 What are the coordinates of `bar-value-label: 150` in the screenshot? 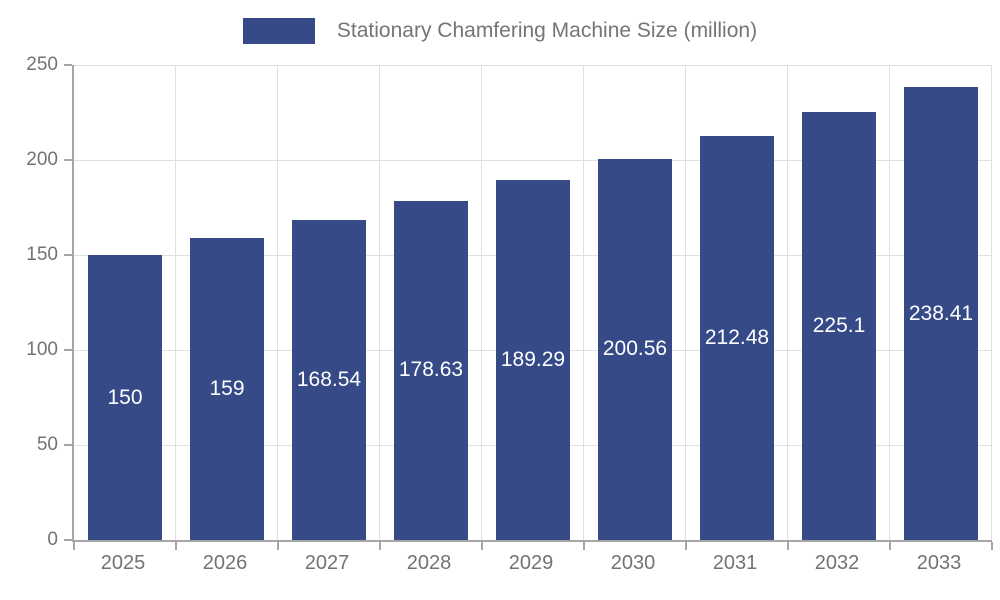 It's located at (125, 397).